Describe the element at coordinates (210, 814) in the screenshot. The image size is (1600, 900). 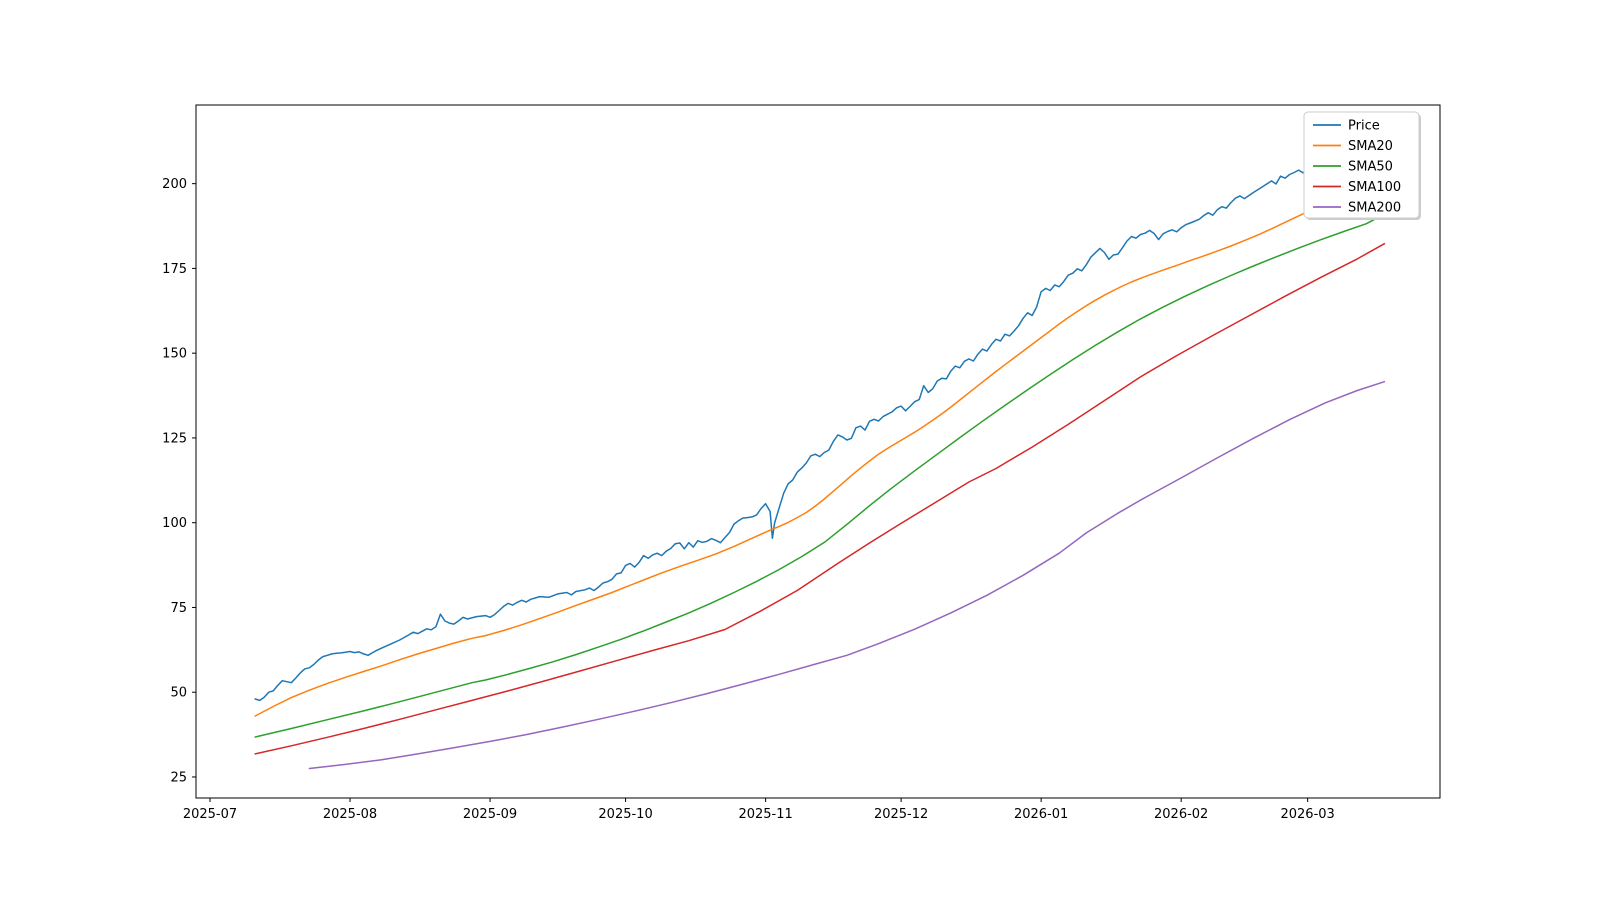
I see `x-tick-label: 2025-07` at that location.